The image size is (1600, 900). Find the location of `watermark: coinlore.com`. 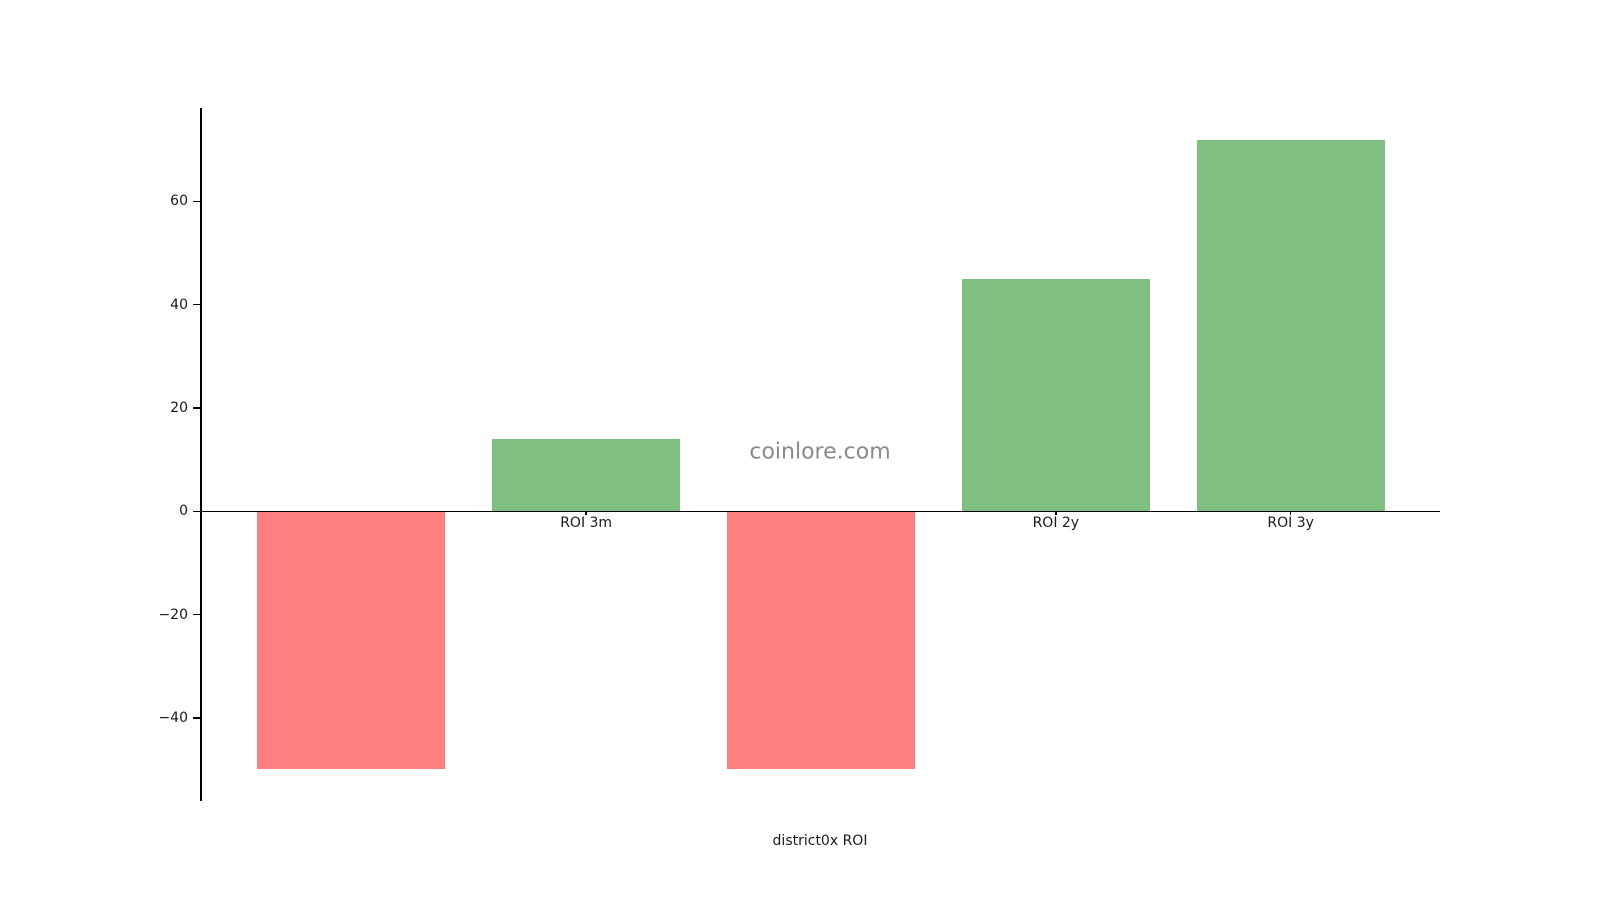

watermark: coinlore.com is located at coordinates (820, 452).